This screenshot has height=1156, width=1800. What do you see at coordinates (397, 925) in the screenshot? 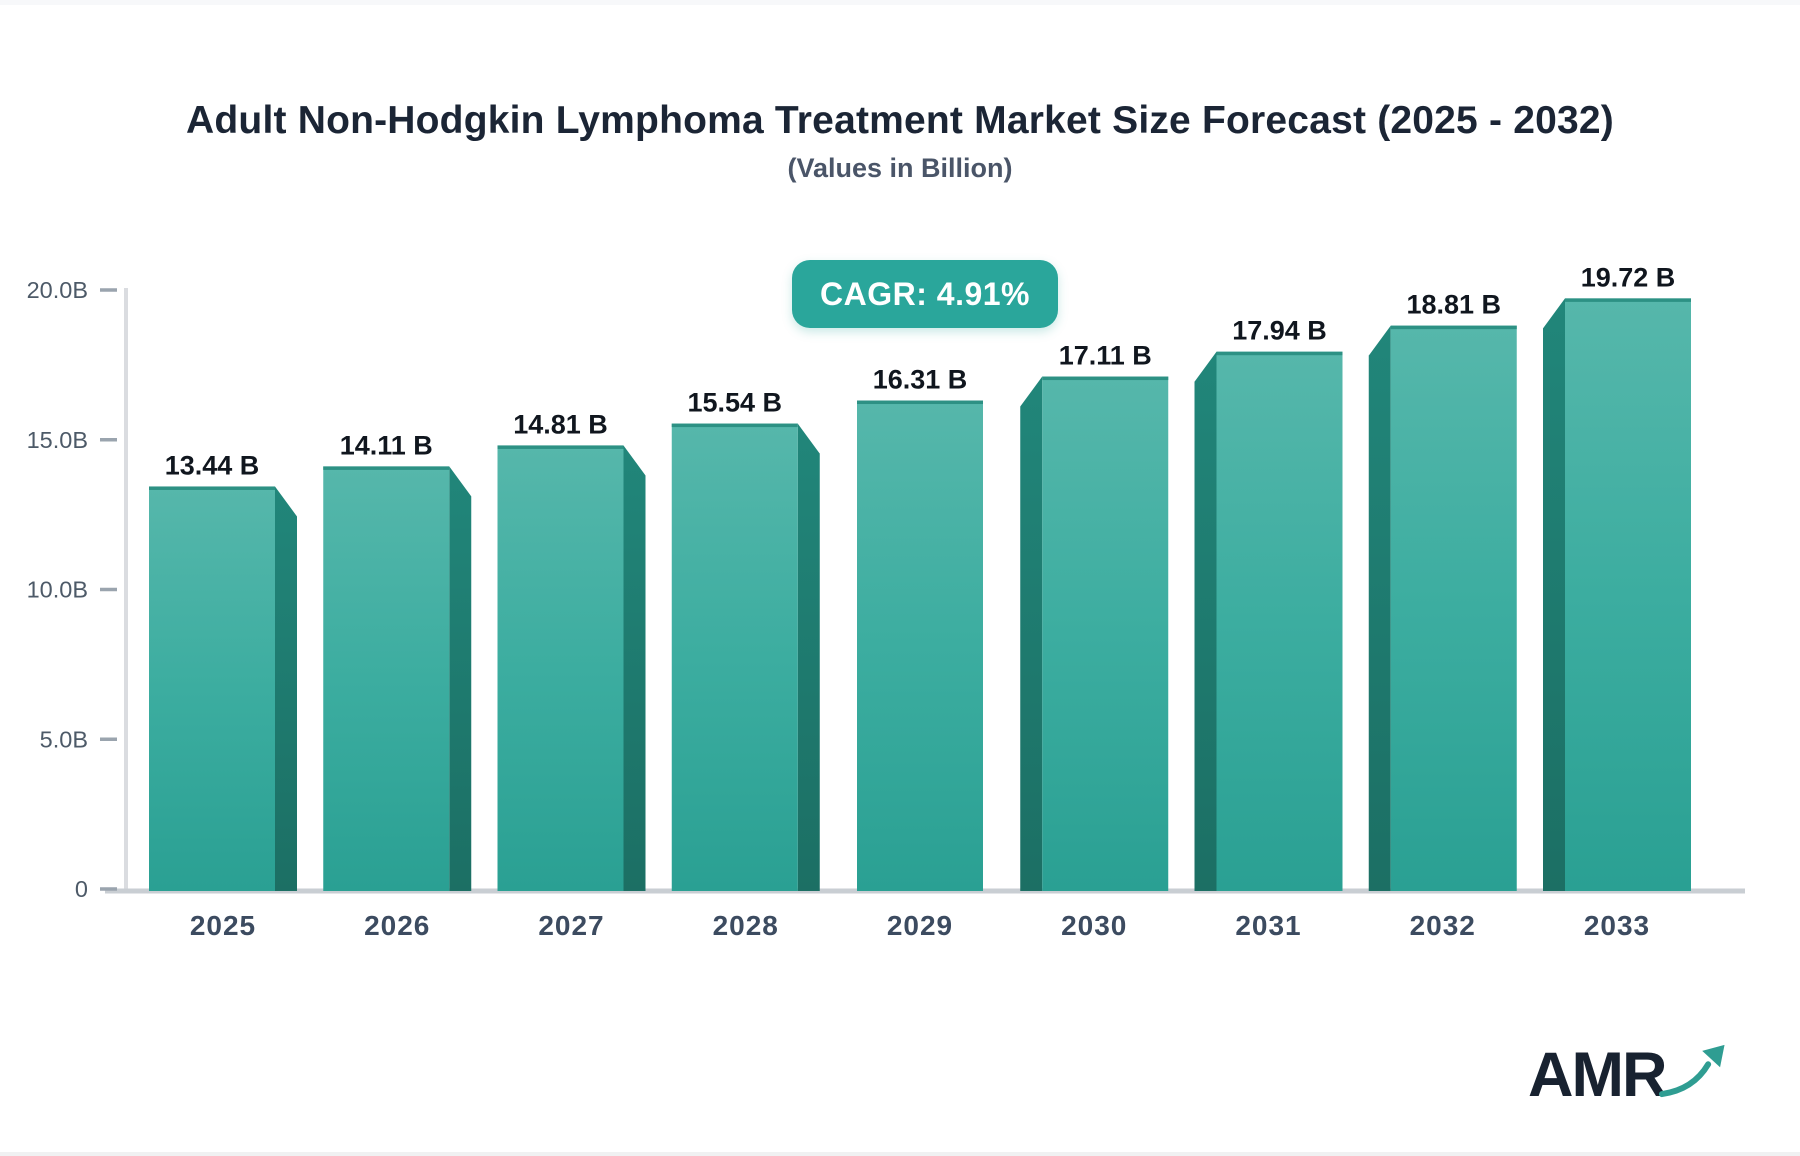
I see `x-category-label: 2026` at bounding box center [397, 925].